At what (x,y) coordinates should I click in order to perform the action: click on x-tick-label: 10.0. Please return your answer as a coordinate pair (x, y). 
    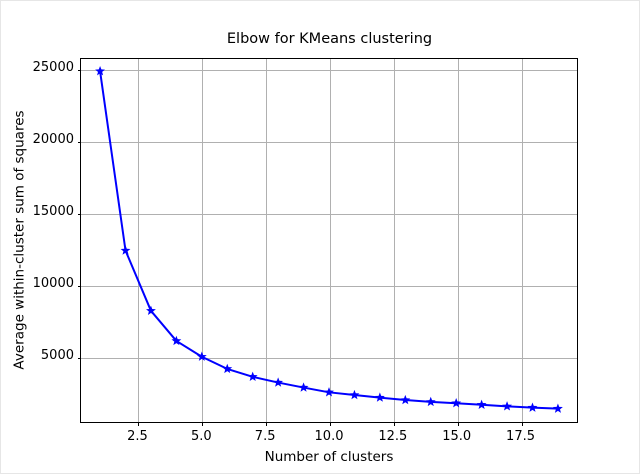
    Looking at the image, I should click on (329, 436).